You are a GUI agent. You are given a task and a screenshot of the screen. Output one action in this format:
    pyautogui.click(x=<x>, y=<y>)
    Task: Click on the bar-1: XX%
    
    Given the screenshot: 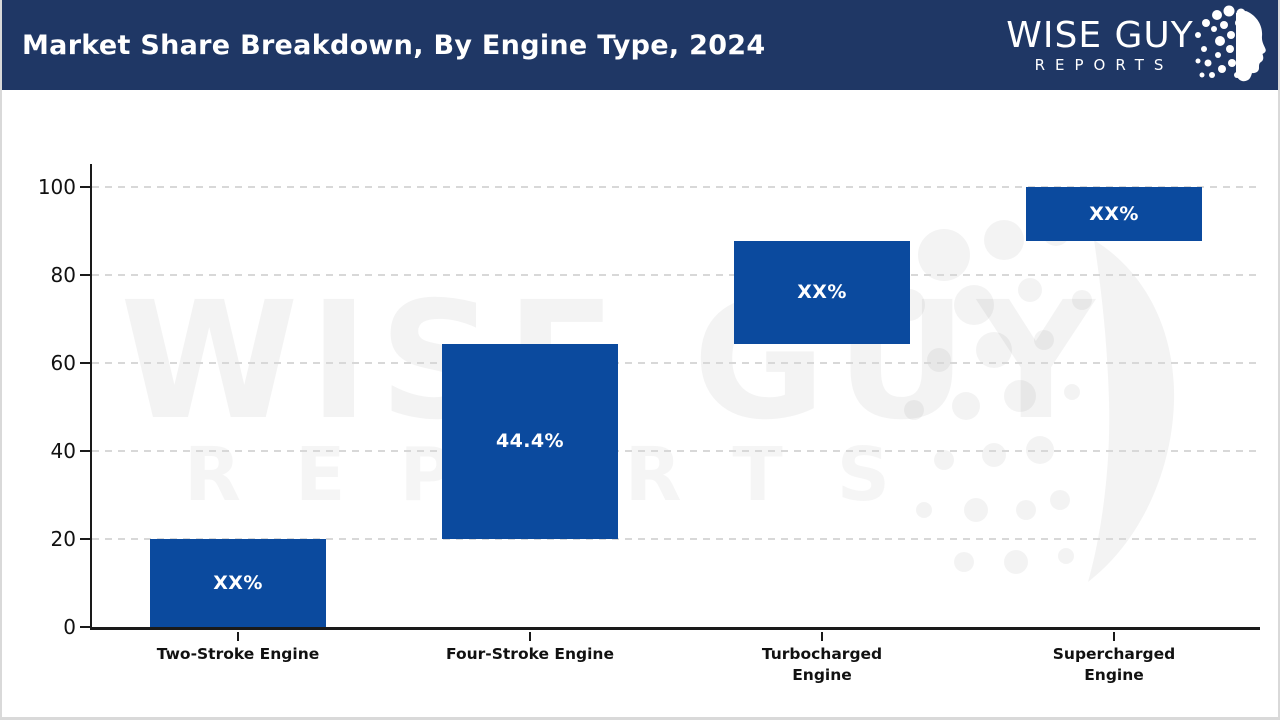 What is the action you would take?
    pyautogui.click(x=238, y=583)
    